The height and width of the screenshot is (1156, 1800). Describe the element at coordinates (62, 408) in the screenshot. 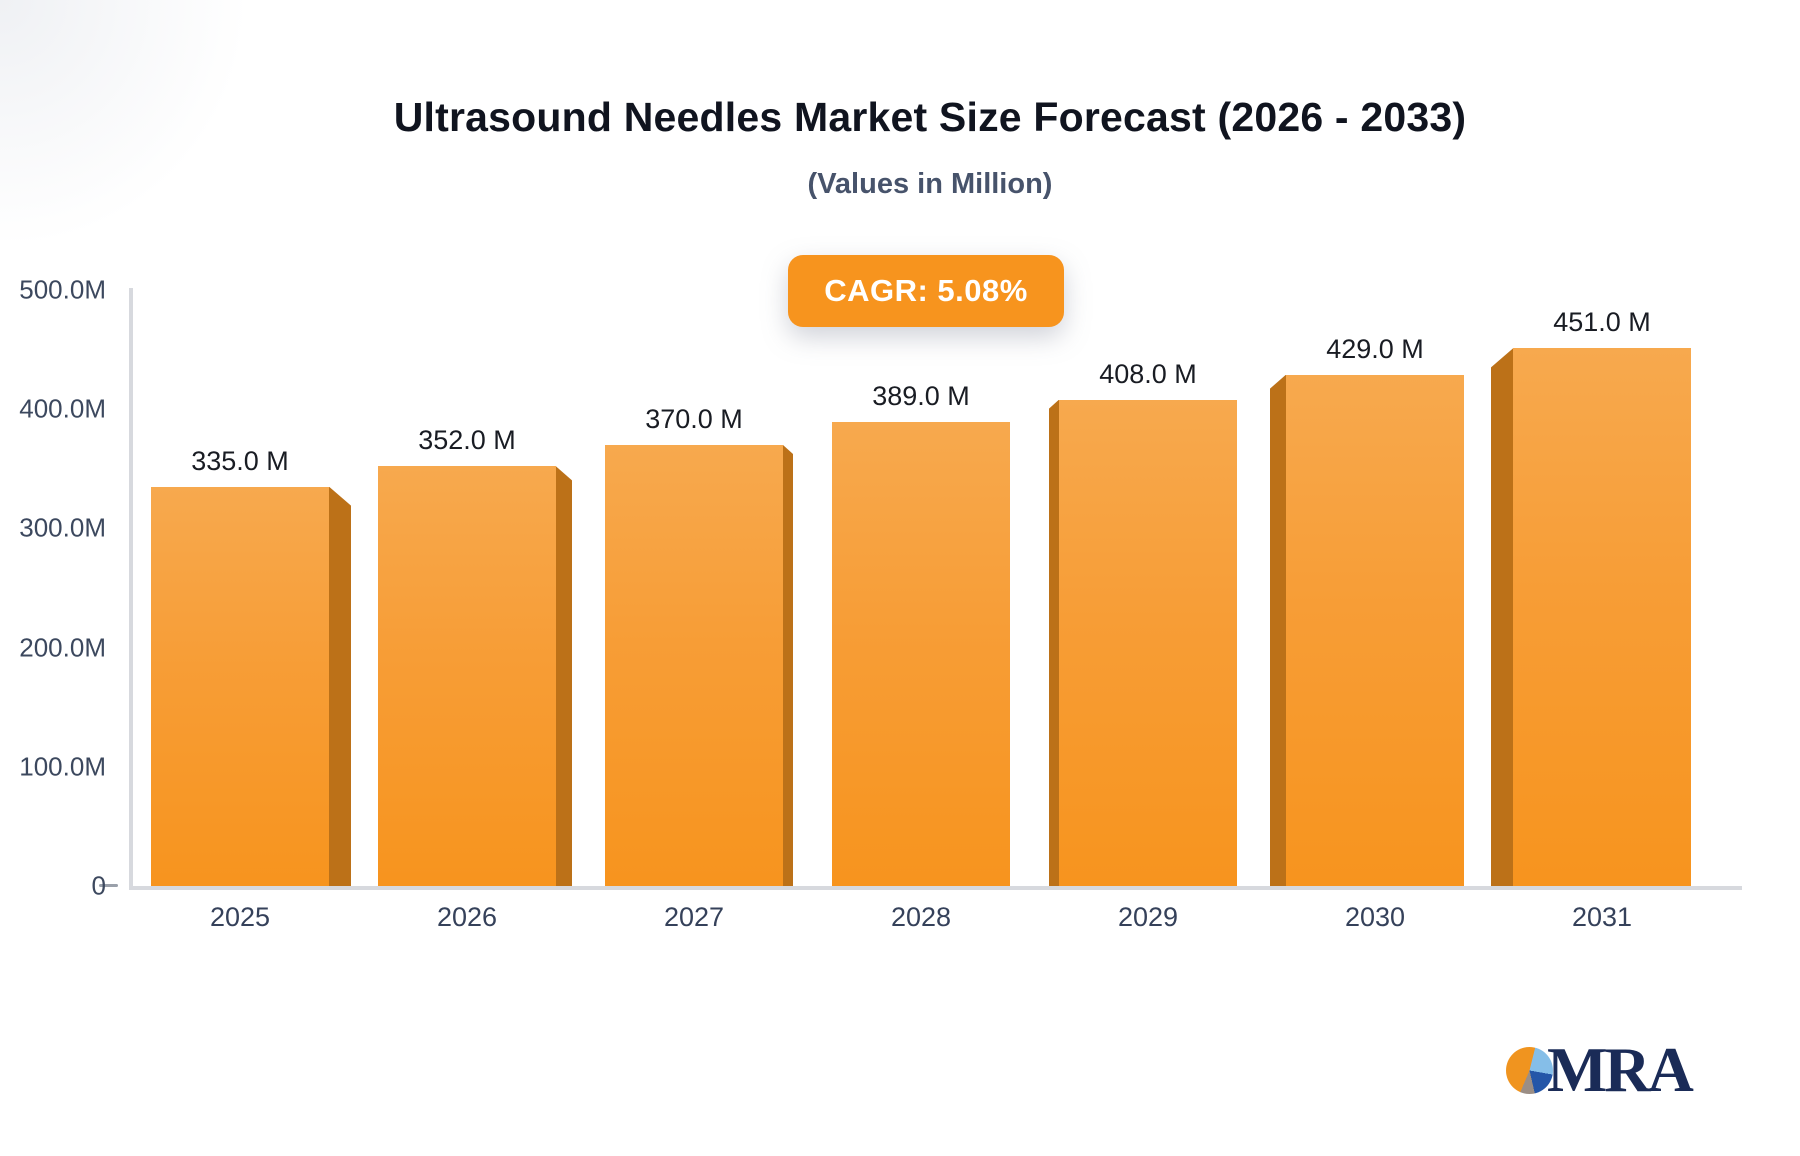

I see `y-axis-tick-label: 400.0M` at that location.